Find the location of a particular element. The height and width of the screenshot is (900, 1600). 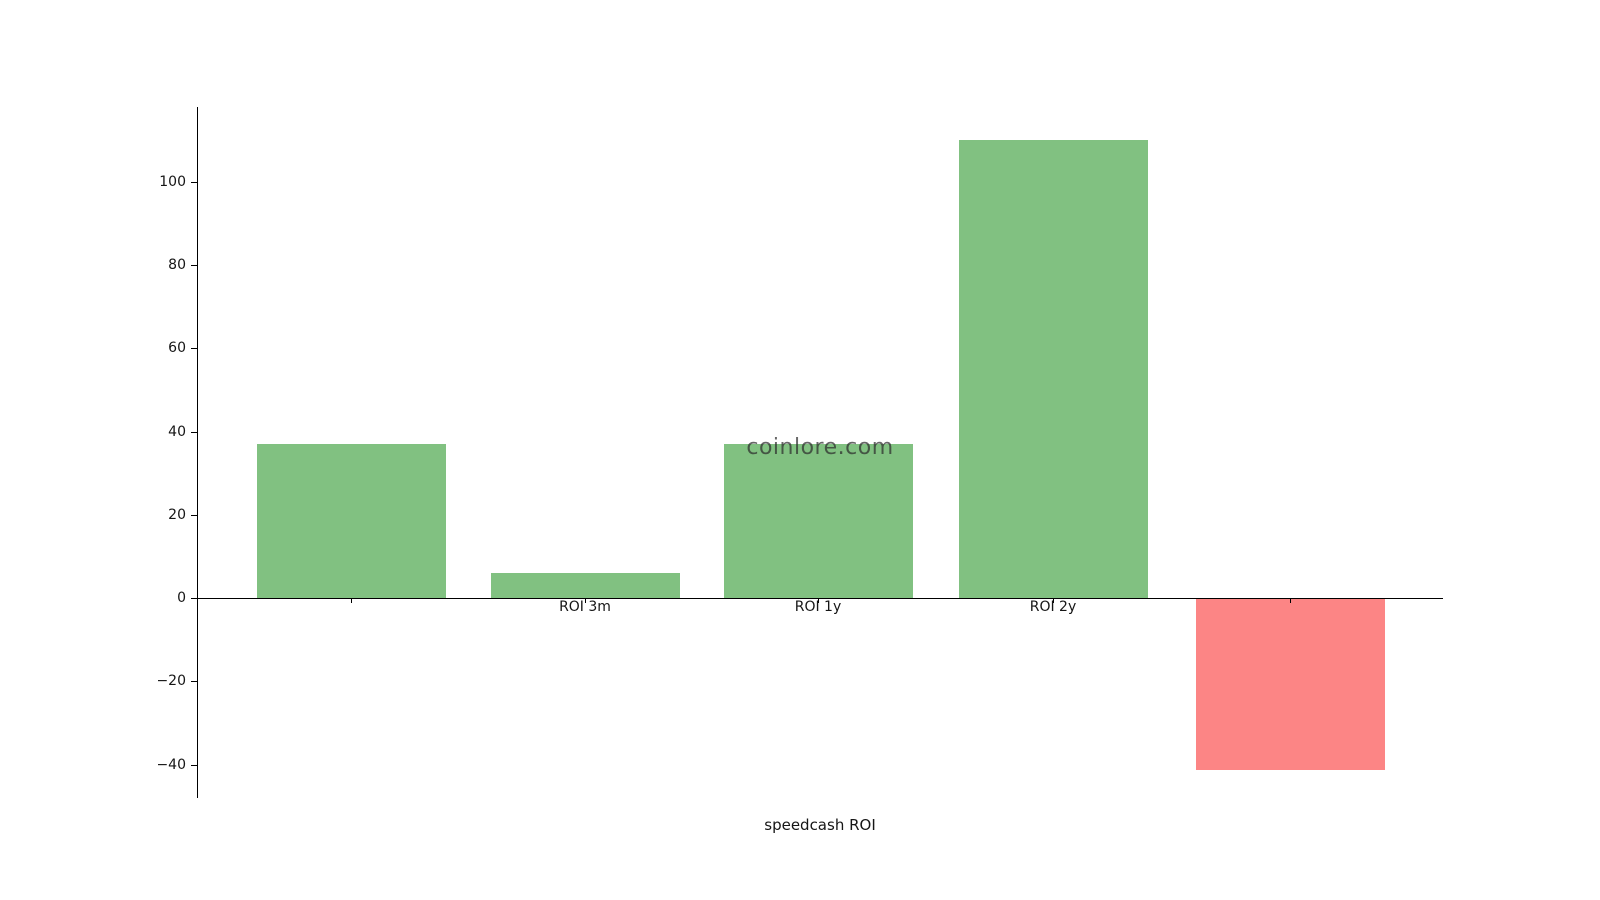

y-tick-label: 20 is located at coordinates (177, 515).